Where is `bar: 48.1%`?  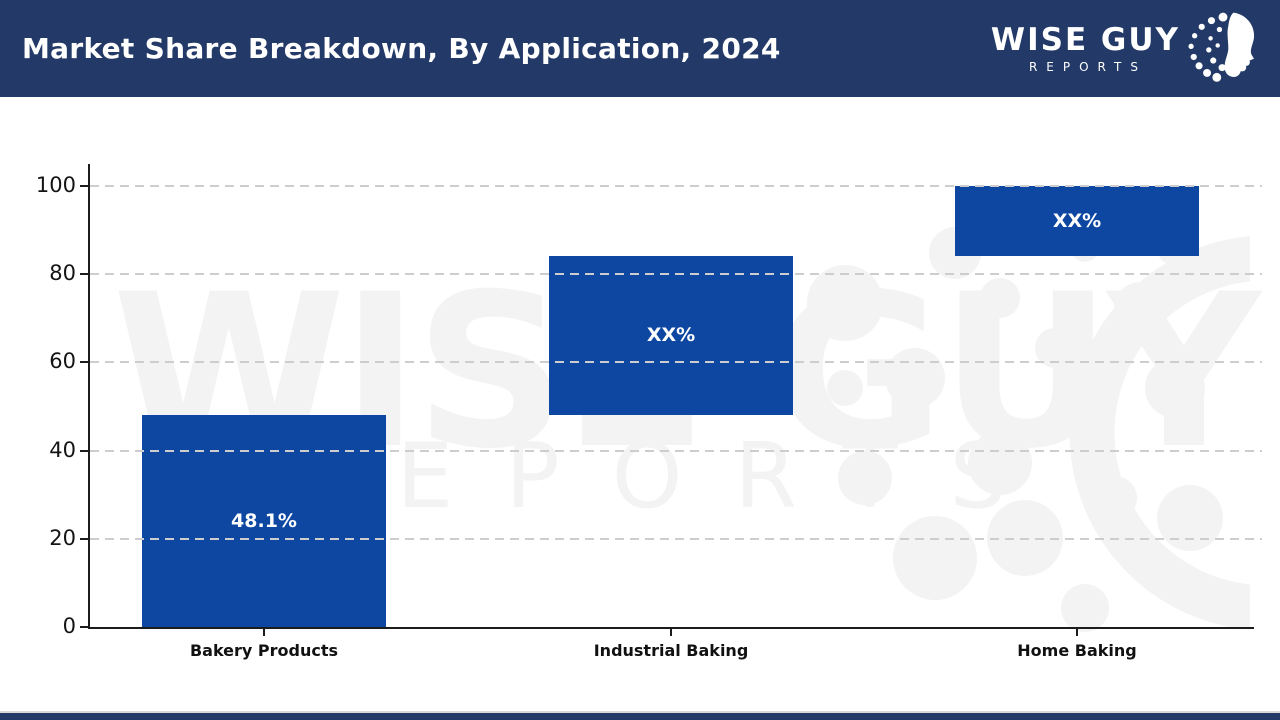
bar: 48.1% is located at coordinates (264, 520).